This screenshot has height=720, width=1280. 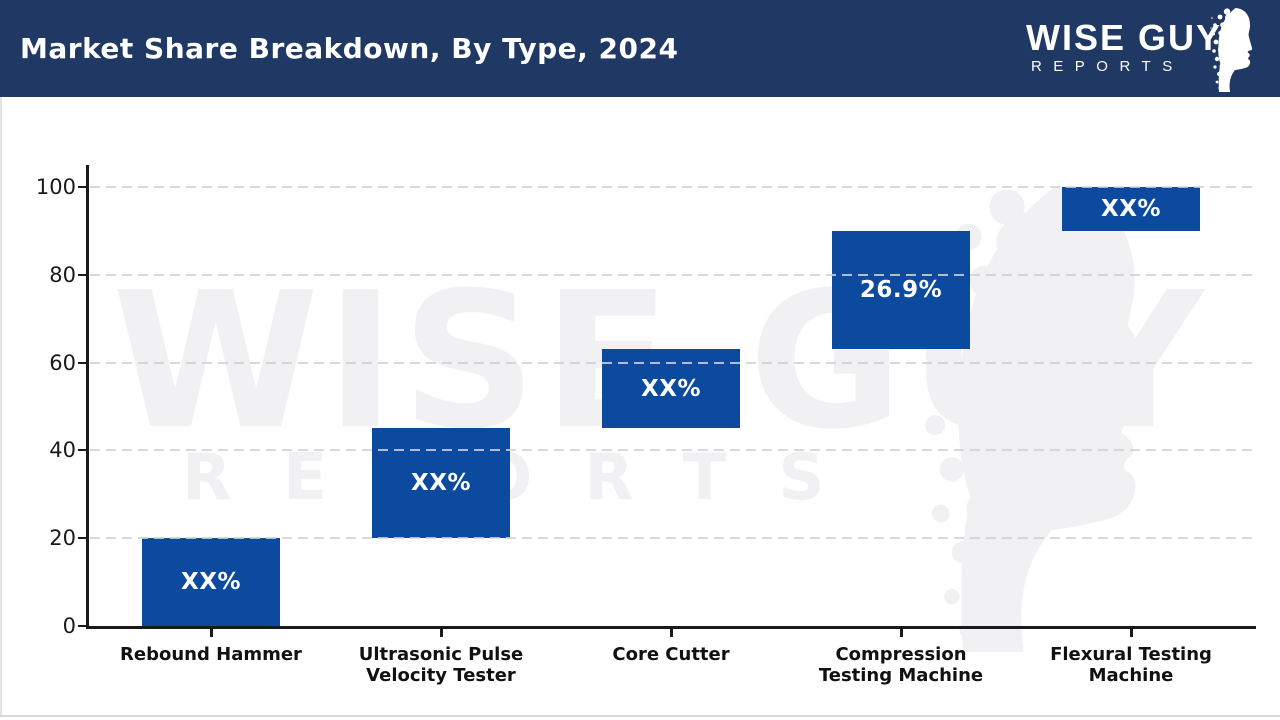 I want to click on y-tick-label-60: 60, so click(x=62, y=362).